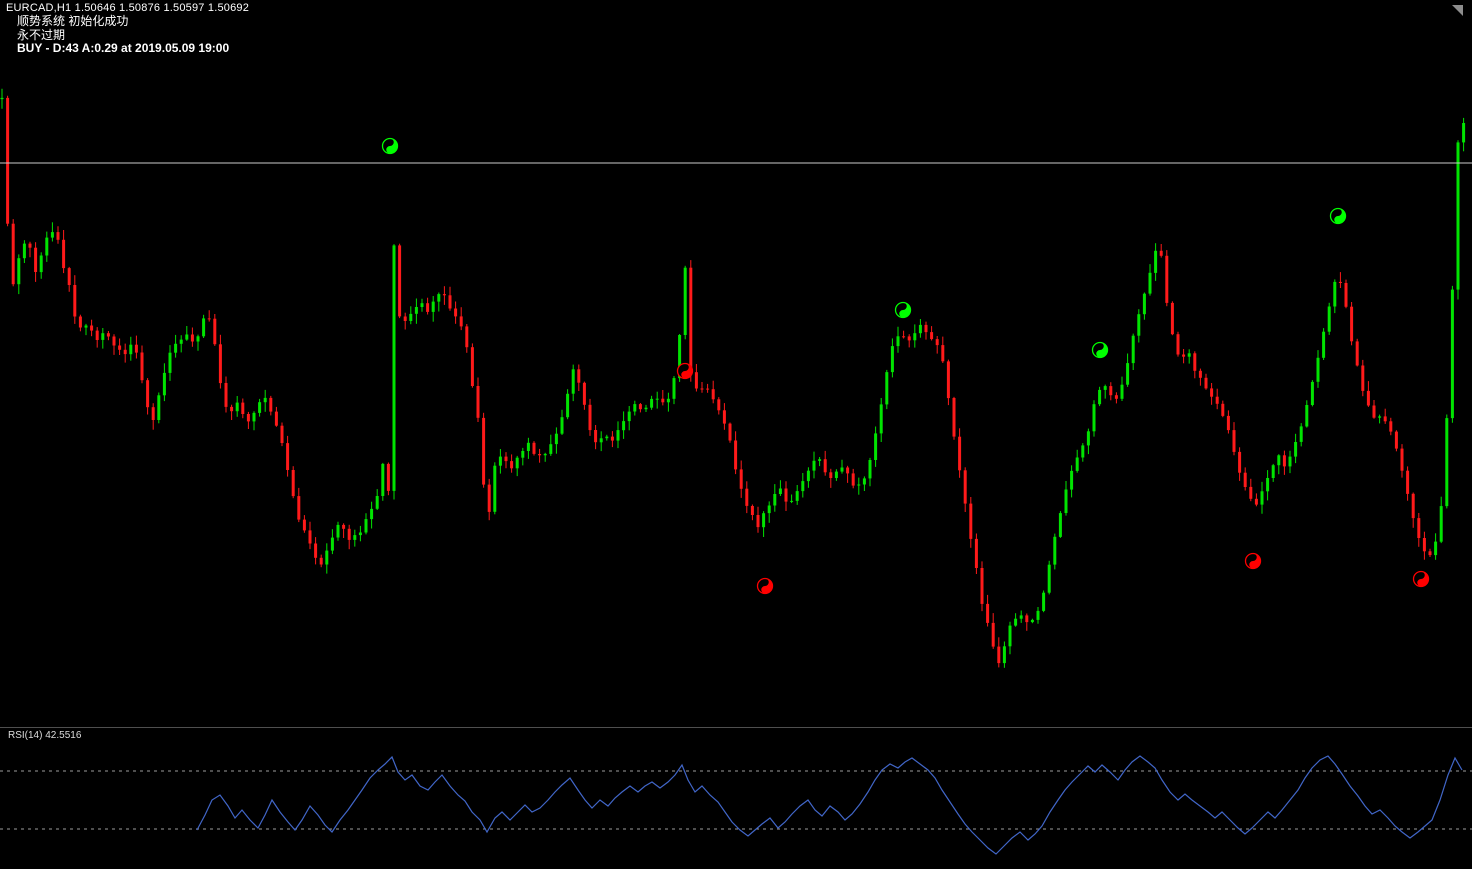 This screenshot has height=869, width=1472. I want to click on rsi-line-layer, so click(829, 805).